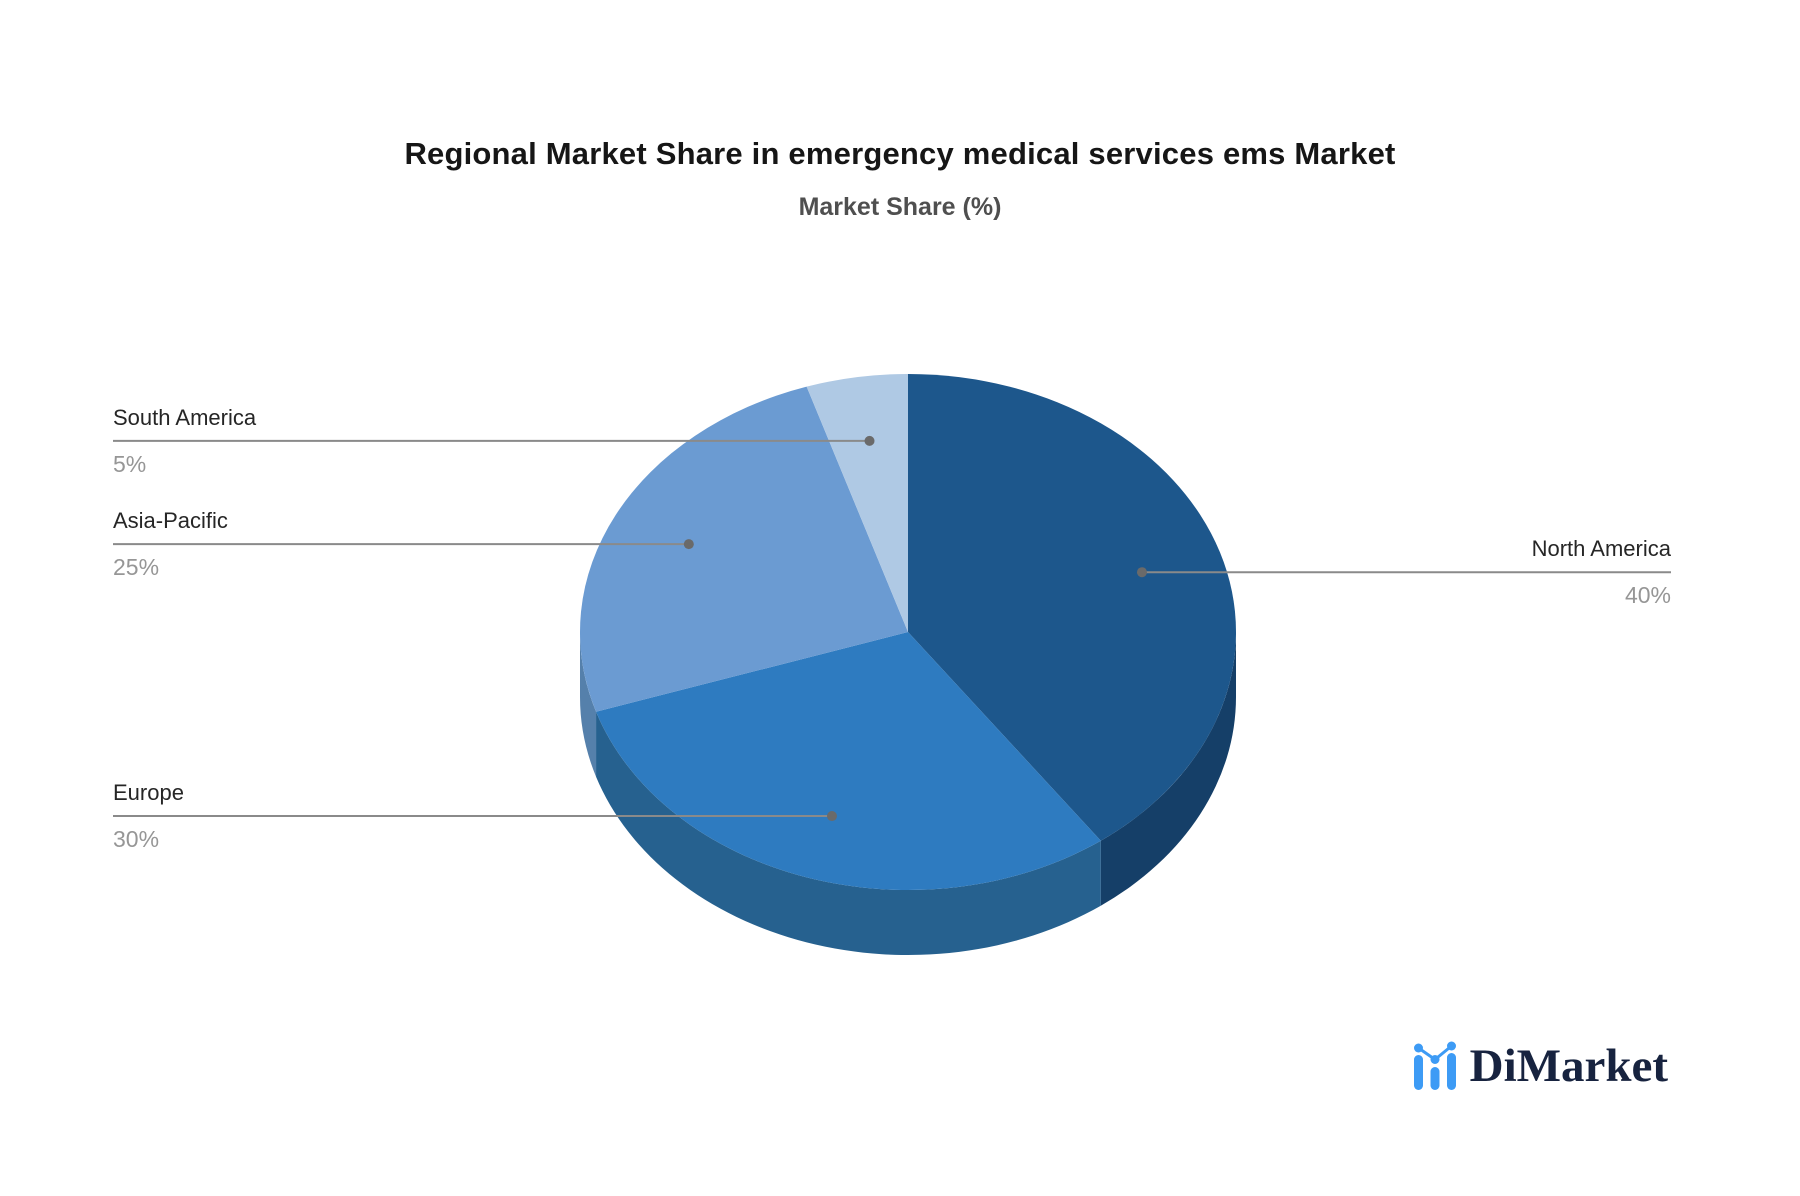 The height and width of the screenshot is (1196, 1800). Describe the element at coordinates (831, 816) in the screenshot. I see `callout-dot-europe` at that location.